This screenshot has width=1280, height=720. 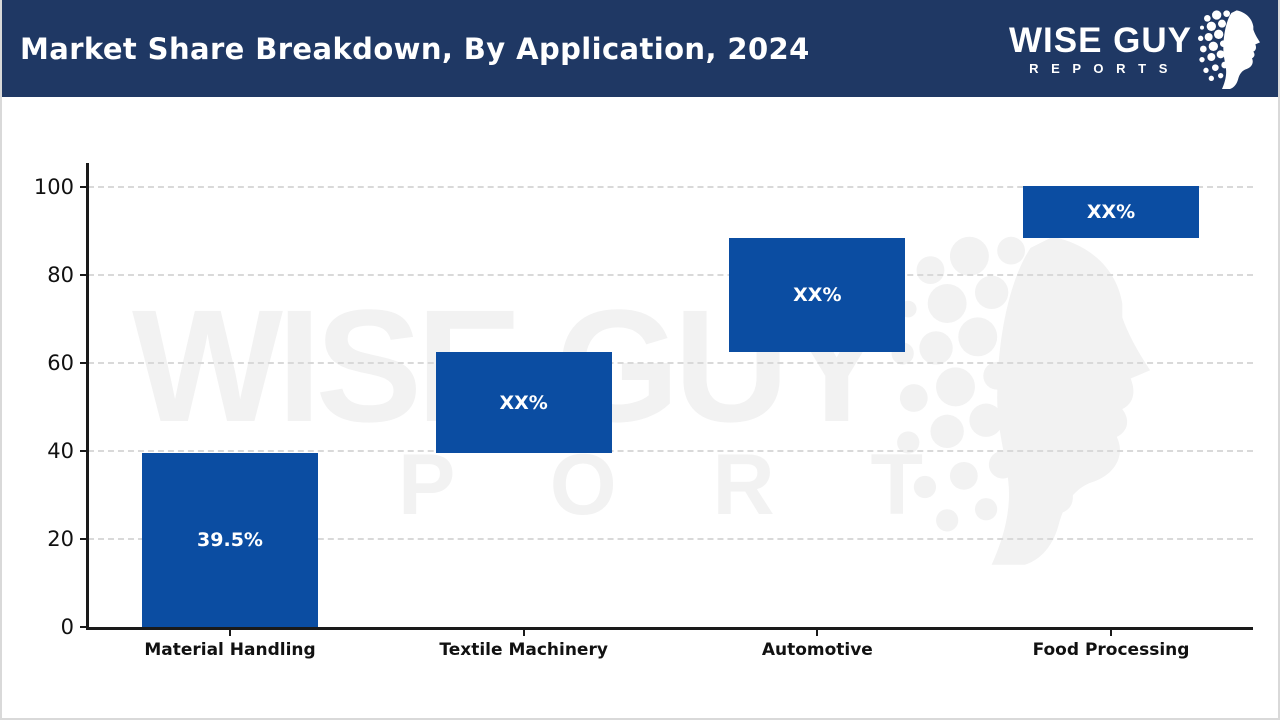 I want to click on bar-food-processing: XX%, so click(x=1111, y=211).